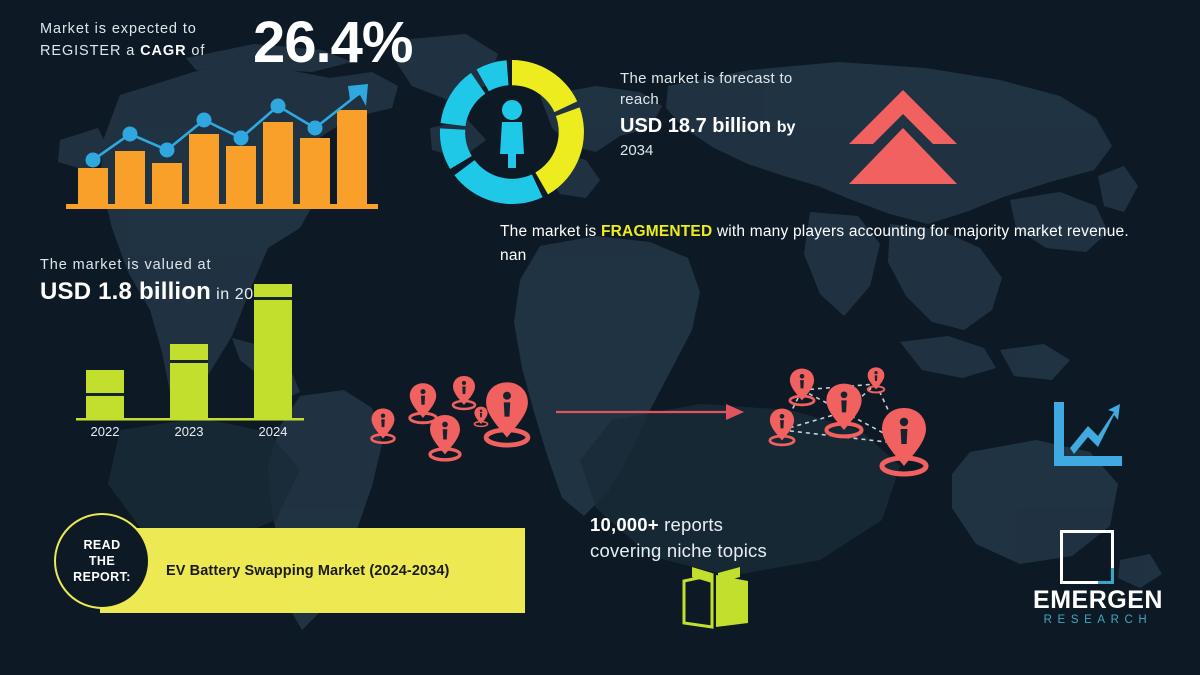 This screenshot has width=1200, height=675. I want to click on cagr-value: 26.4%, so click(333, 42).